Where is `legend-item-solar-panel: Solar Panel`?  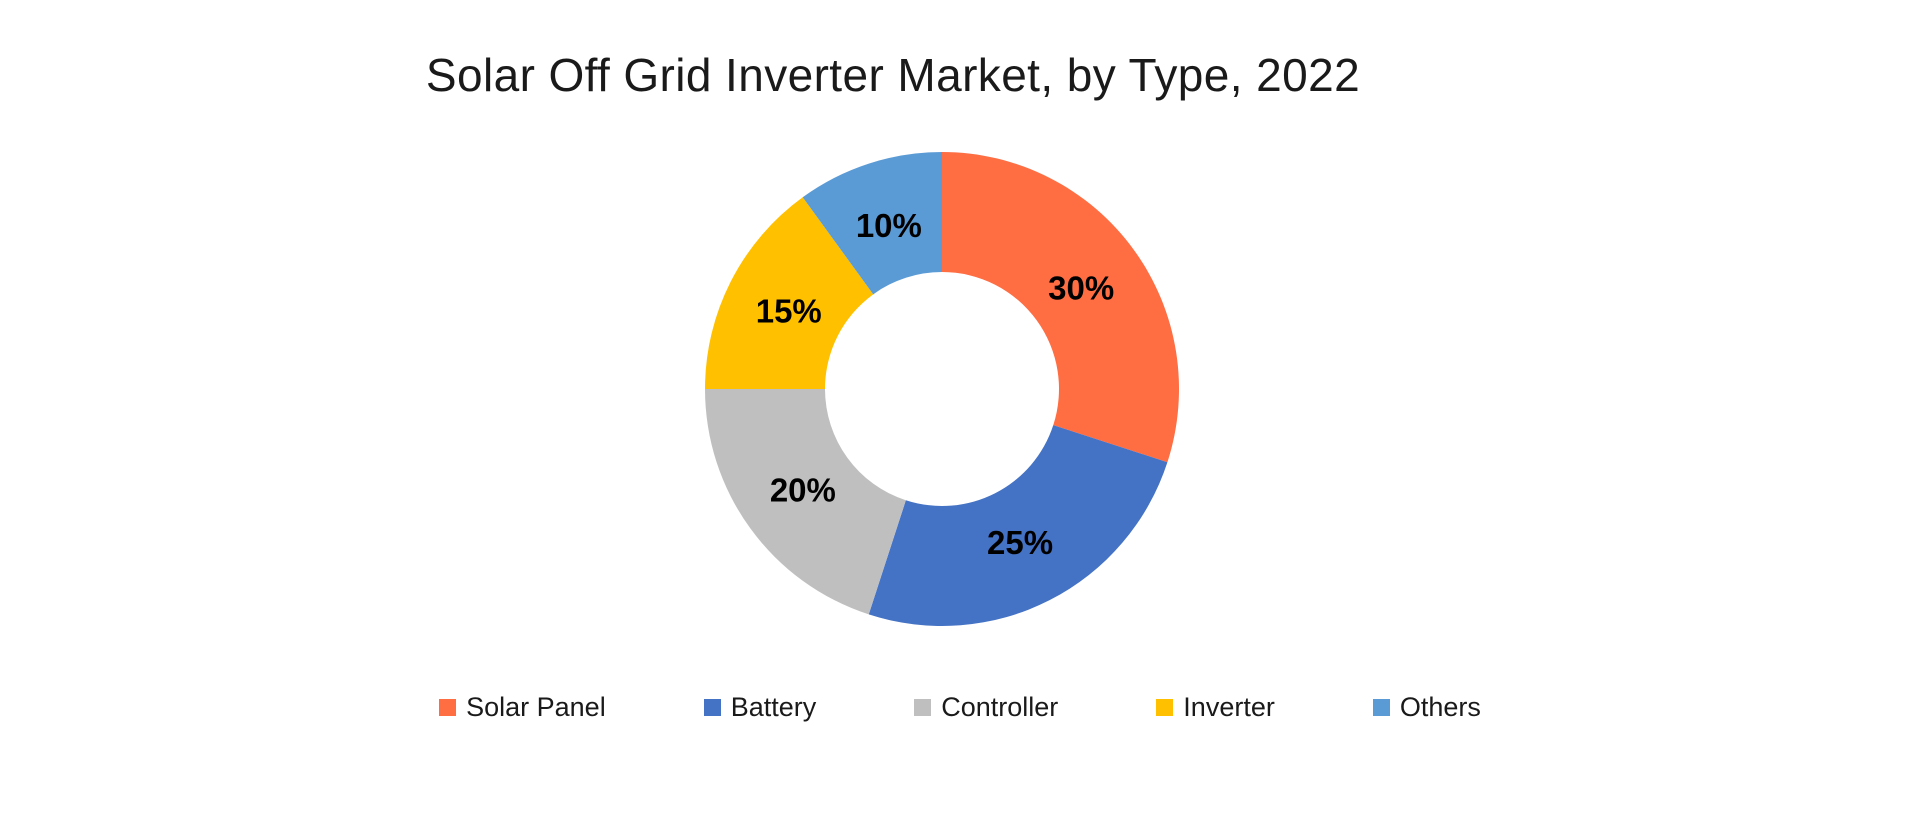 legend-item-solar-panel: Solar Panel is located at coordinates (522, 707).